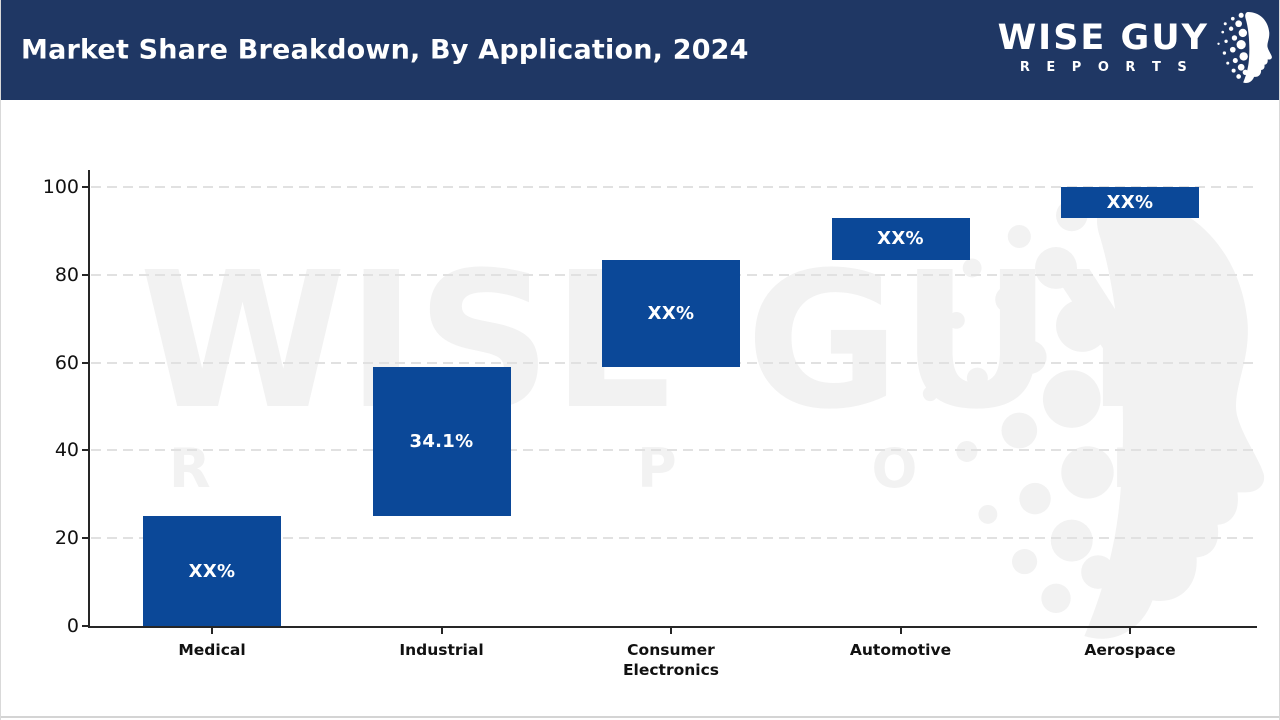  What do you see at coordinates (66, 274) in the screenshot?
I see `y-tick-label: 80` at bounding box center [66, 274].